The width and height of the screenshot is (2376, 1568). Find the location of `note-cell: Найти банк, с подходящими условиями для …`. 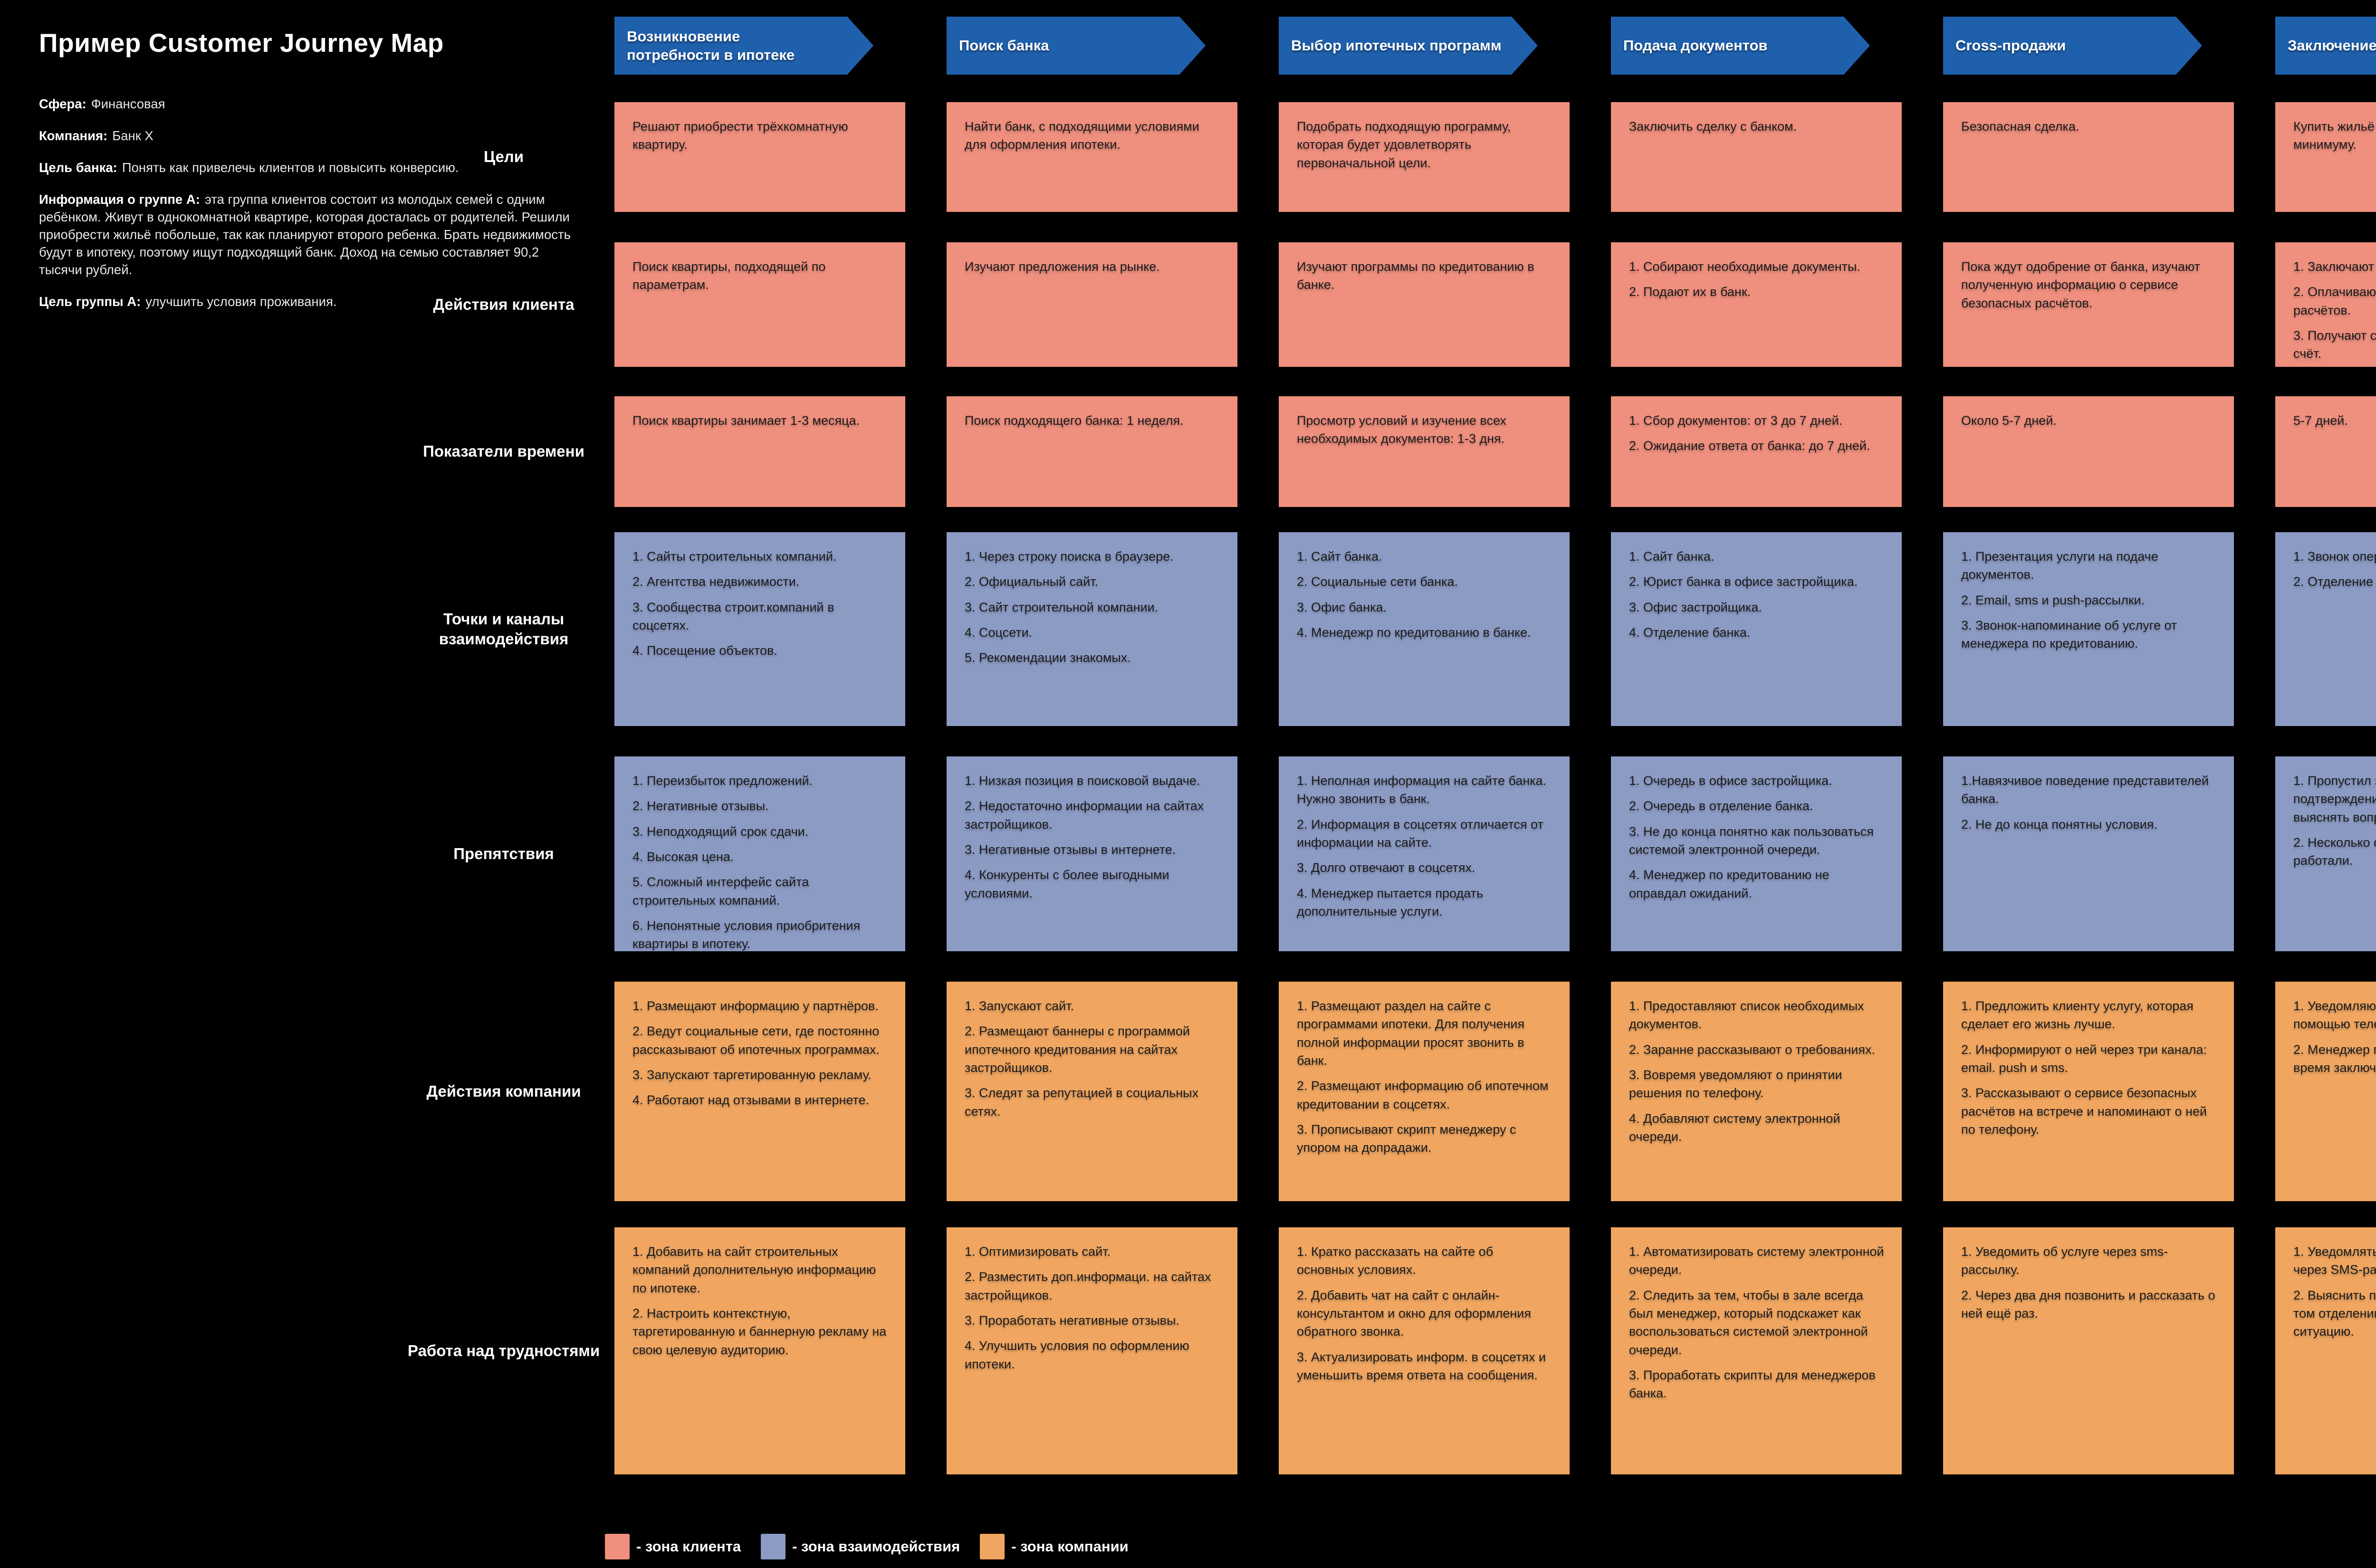

note-cell: Найти банк, с подходящими условиями для … is located at coordinates (1092, 157).